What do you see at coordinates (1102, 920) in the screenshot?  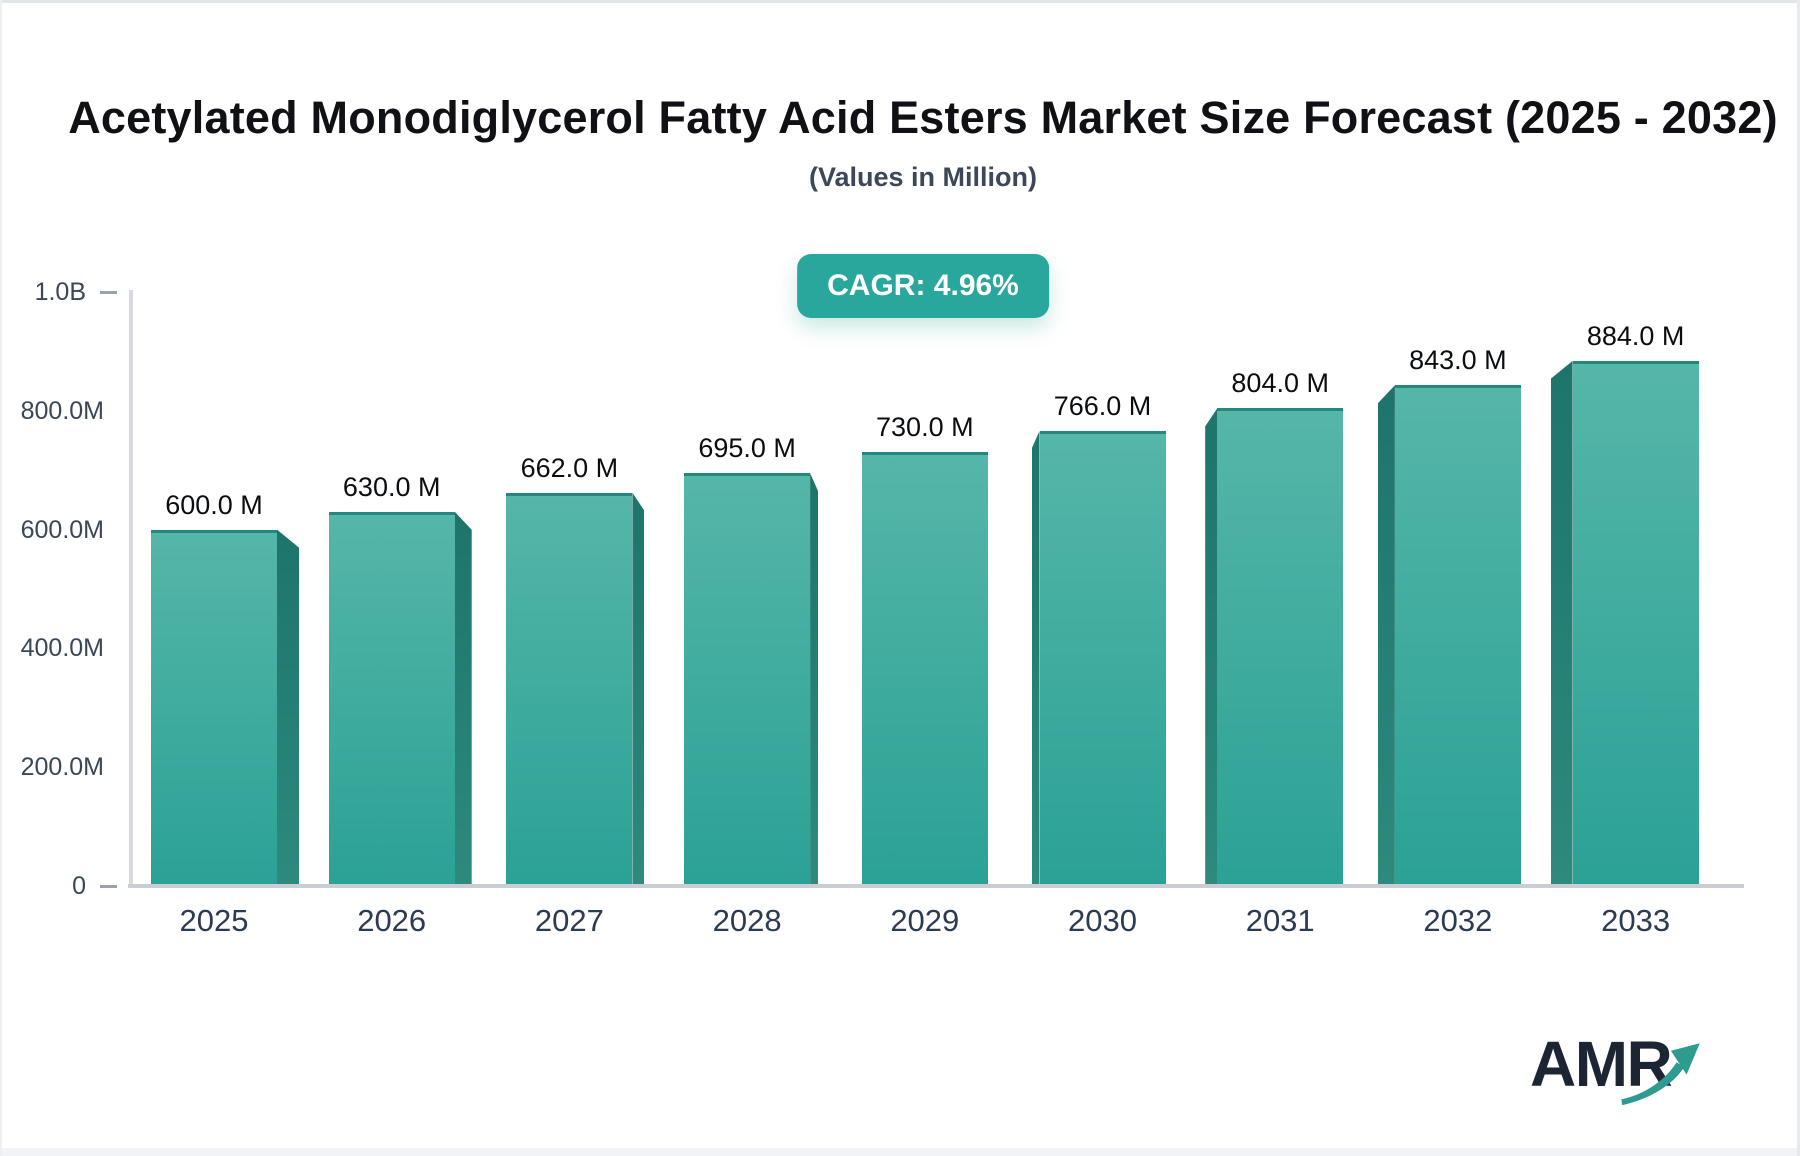 I see `x-tick-label-2030: 2030` at bounding box center [1102, 920].